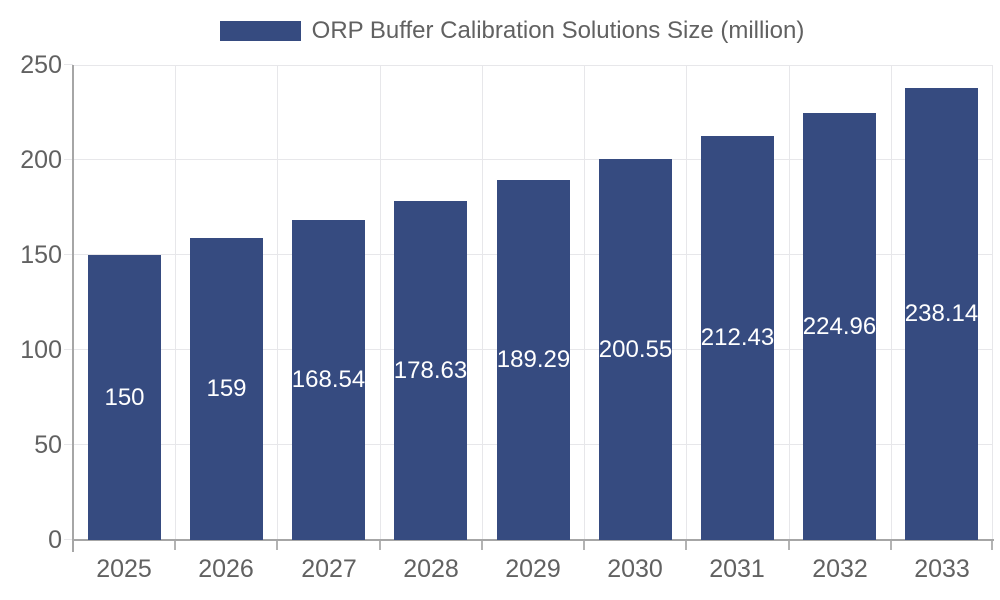 This screenshot has width=1000, height=600. I want to click on x-tick-label-2031: 2031, so click(737, 569).